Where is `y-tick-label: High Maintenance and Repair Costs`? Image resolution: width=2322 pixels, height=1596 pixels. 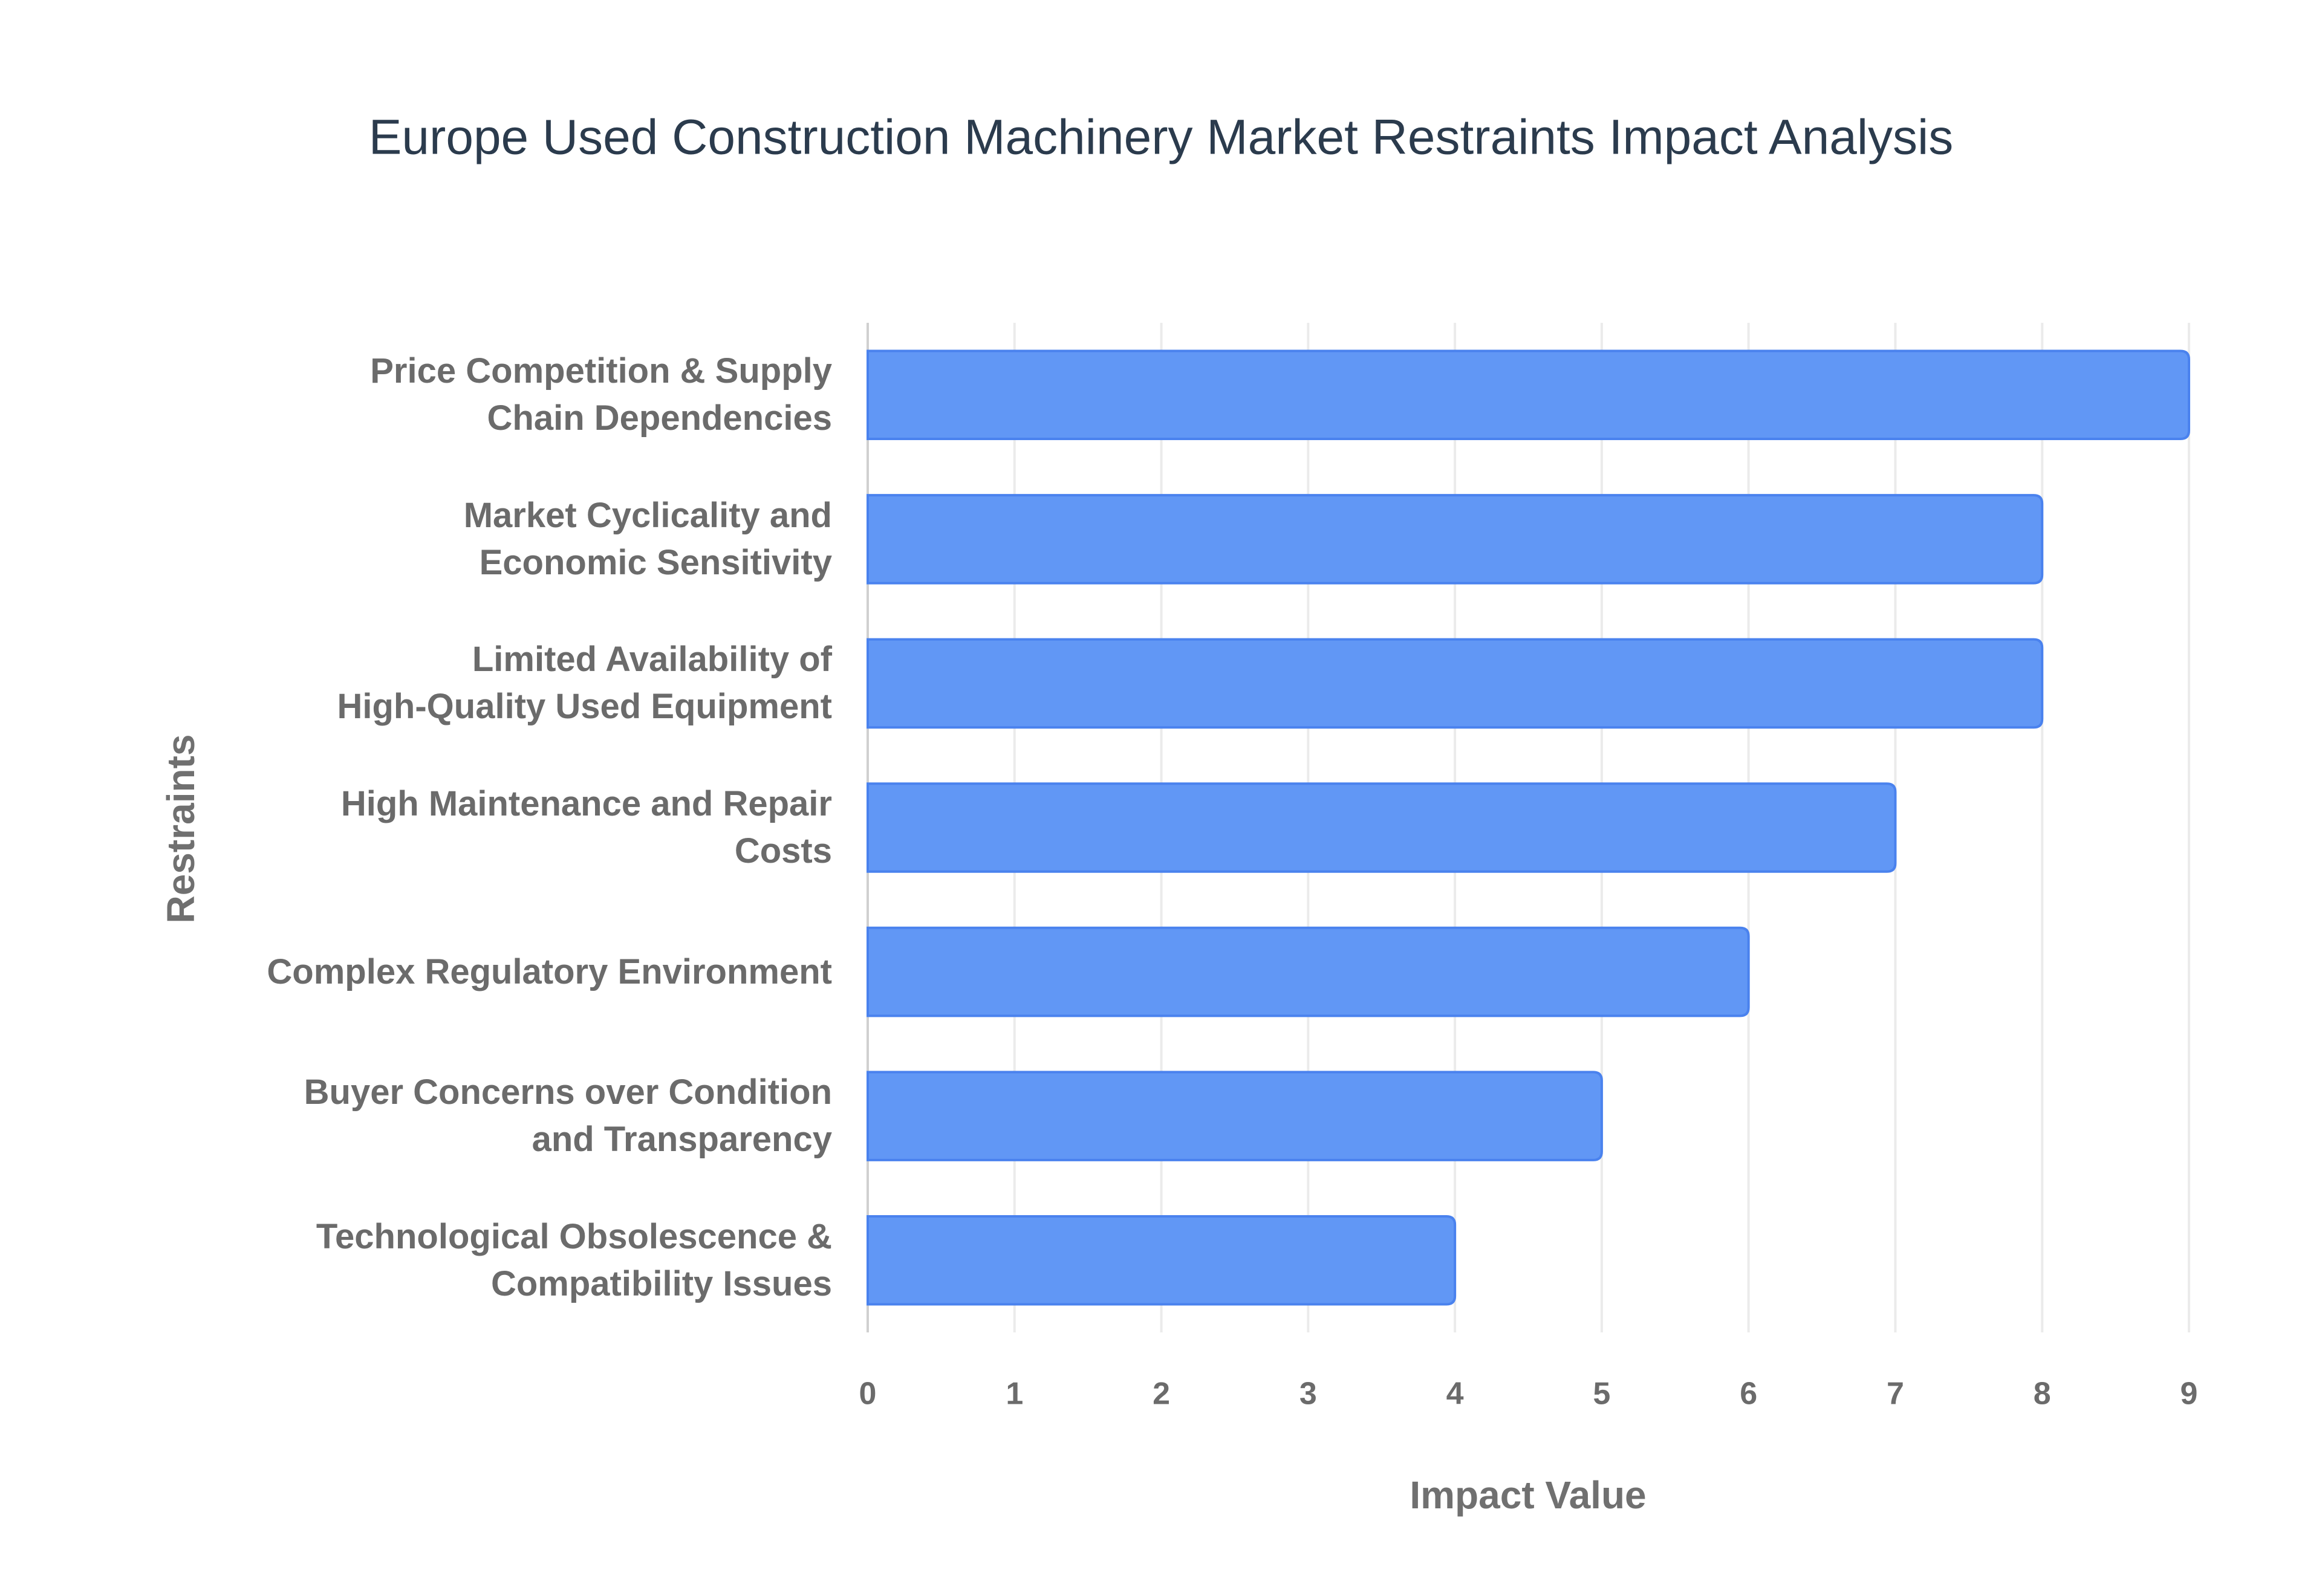 y-tick-label: High Maintenance and Repair Costs is located at coordinates (586, 827).